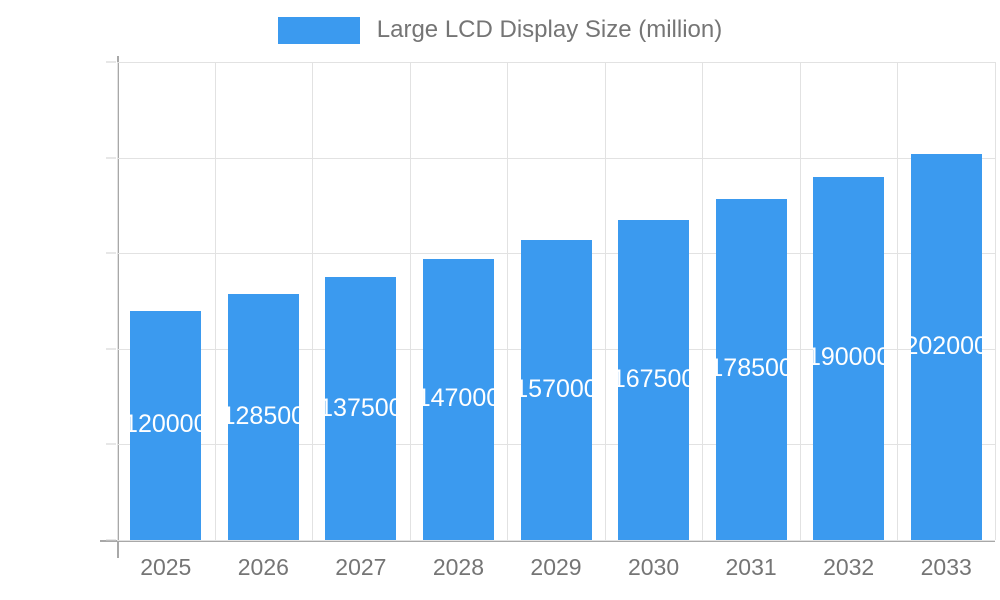  I want to click on bar-column: 157000, so click(556, 301).